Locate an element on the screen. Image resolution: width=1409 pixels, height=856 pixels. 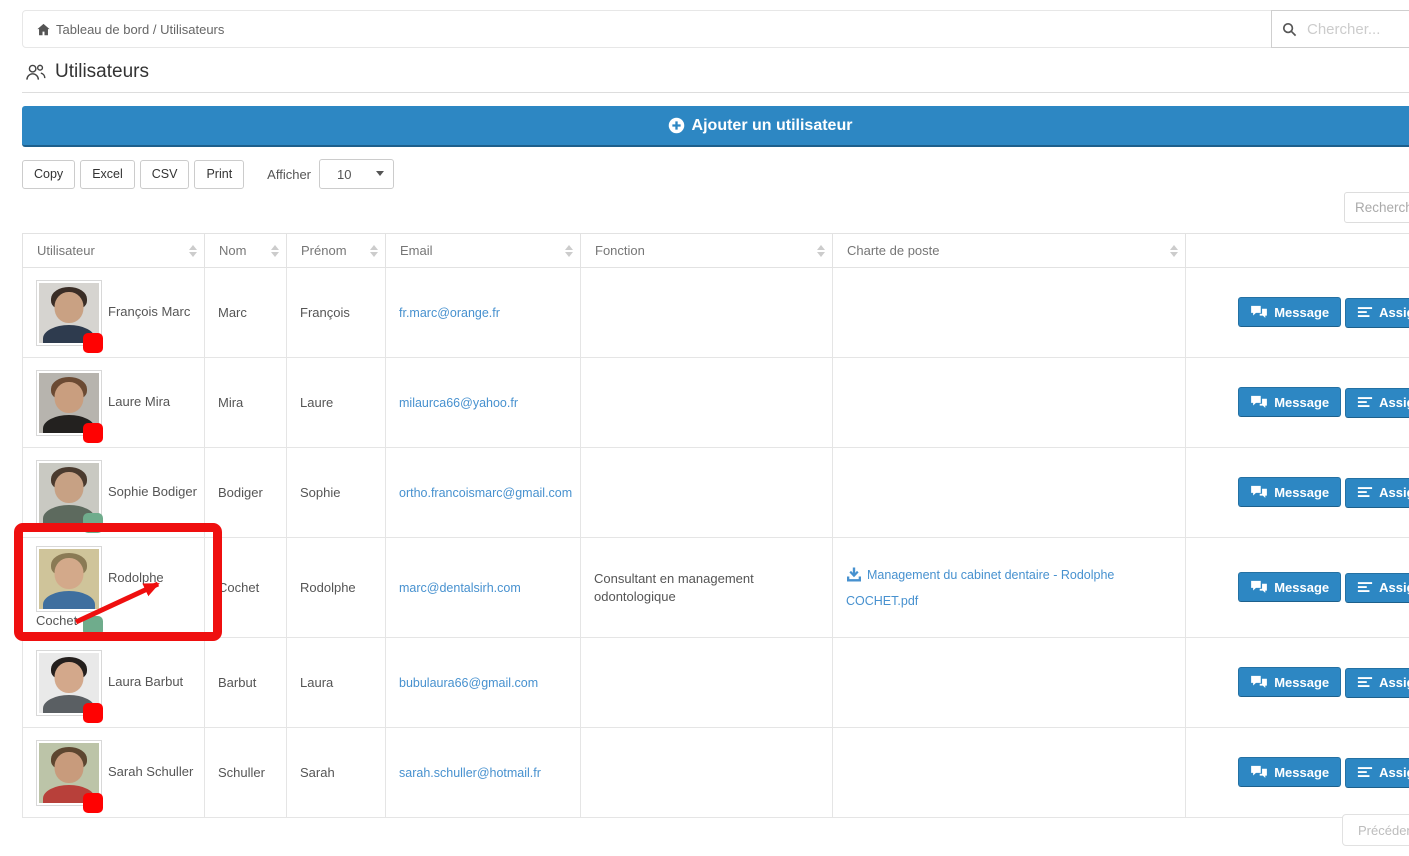
add-user-button: Ajouter un utilisateur is located at coordinates (715, 126).